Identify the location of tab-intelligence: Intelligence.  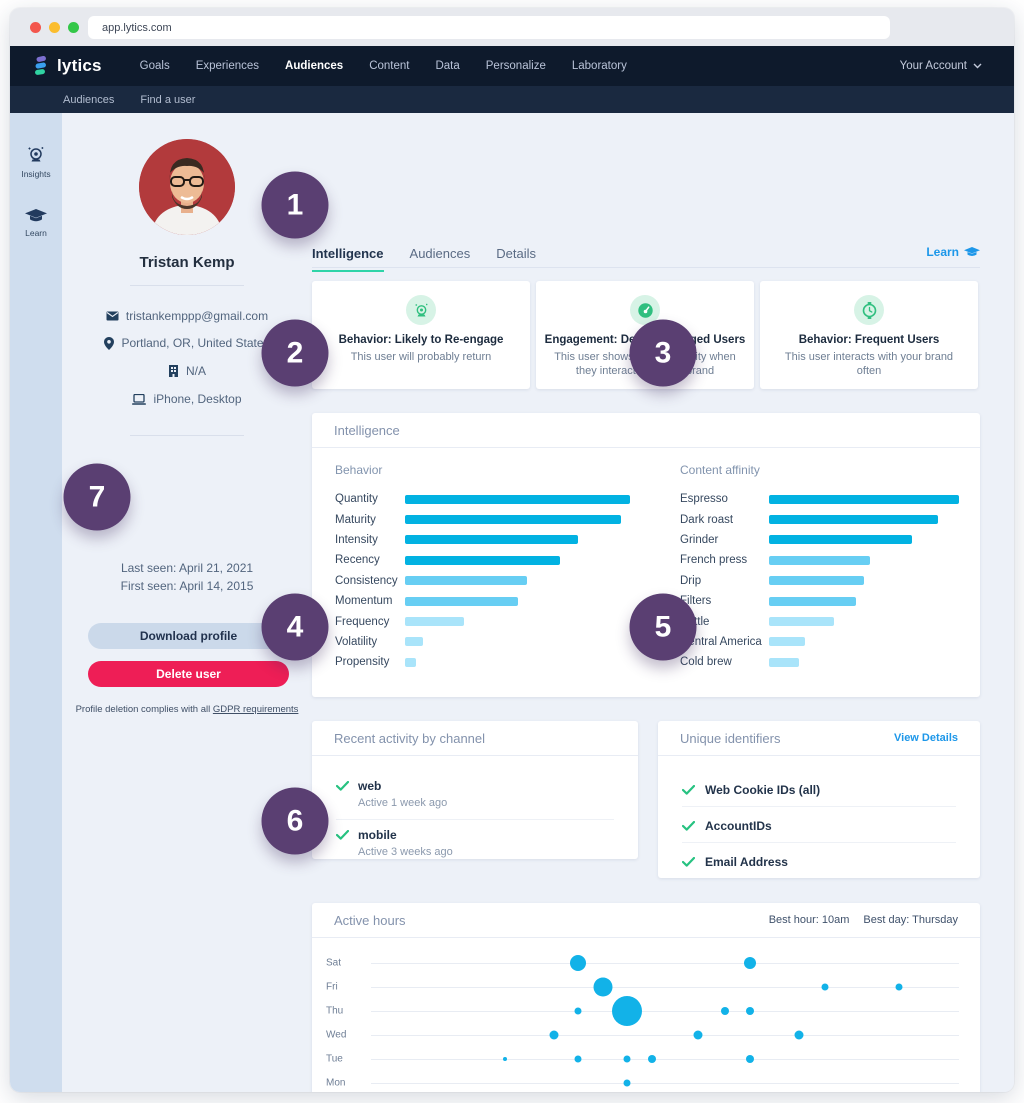
(348, 259).